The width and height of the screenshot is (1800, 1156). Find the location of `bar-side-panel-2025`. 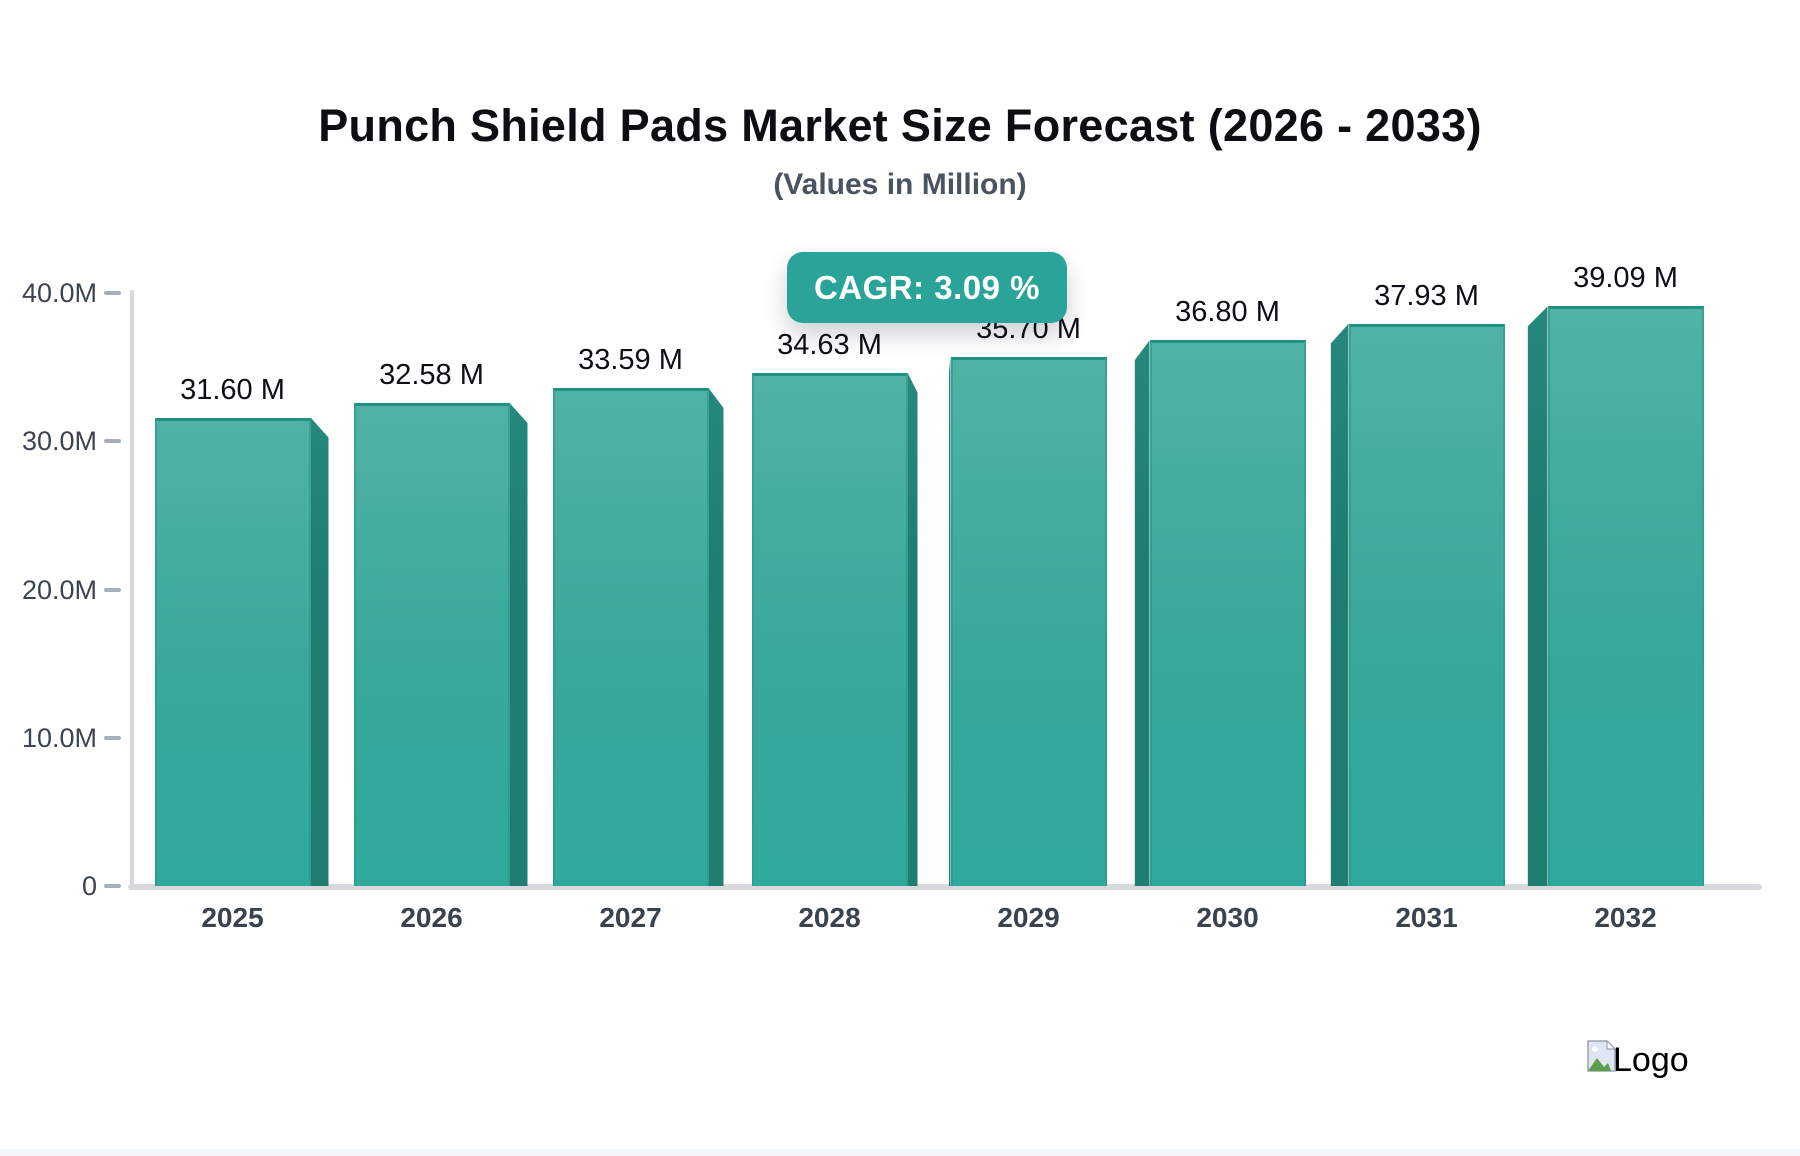

bar-side-panel-2025 is located at coordinates (319, 651).